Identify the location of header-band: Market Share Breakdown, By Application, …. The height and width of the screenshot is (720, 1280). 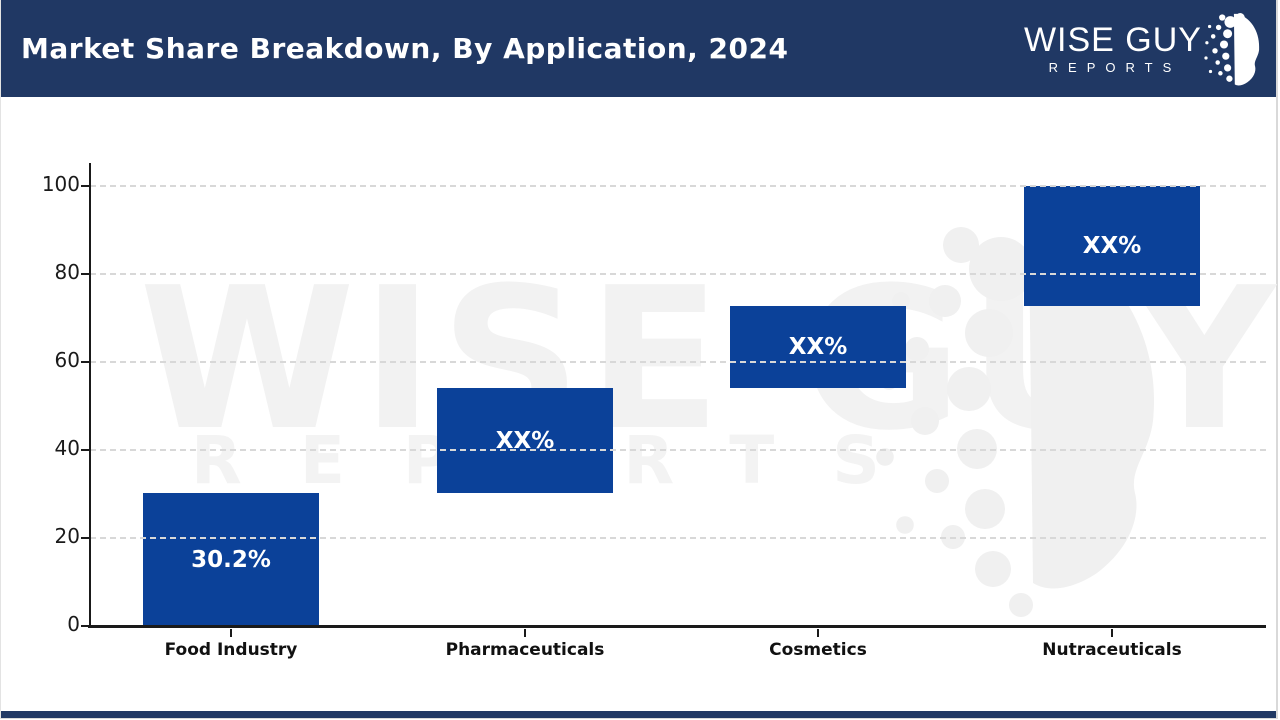
(638, 48).